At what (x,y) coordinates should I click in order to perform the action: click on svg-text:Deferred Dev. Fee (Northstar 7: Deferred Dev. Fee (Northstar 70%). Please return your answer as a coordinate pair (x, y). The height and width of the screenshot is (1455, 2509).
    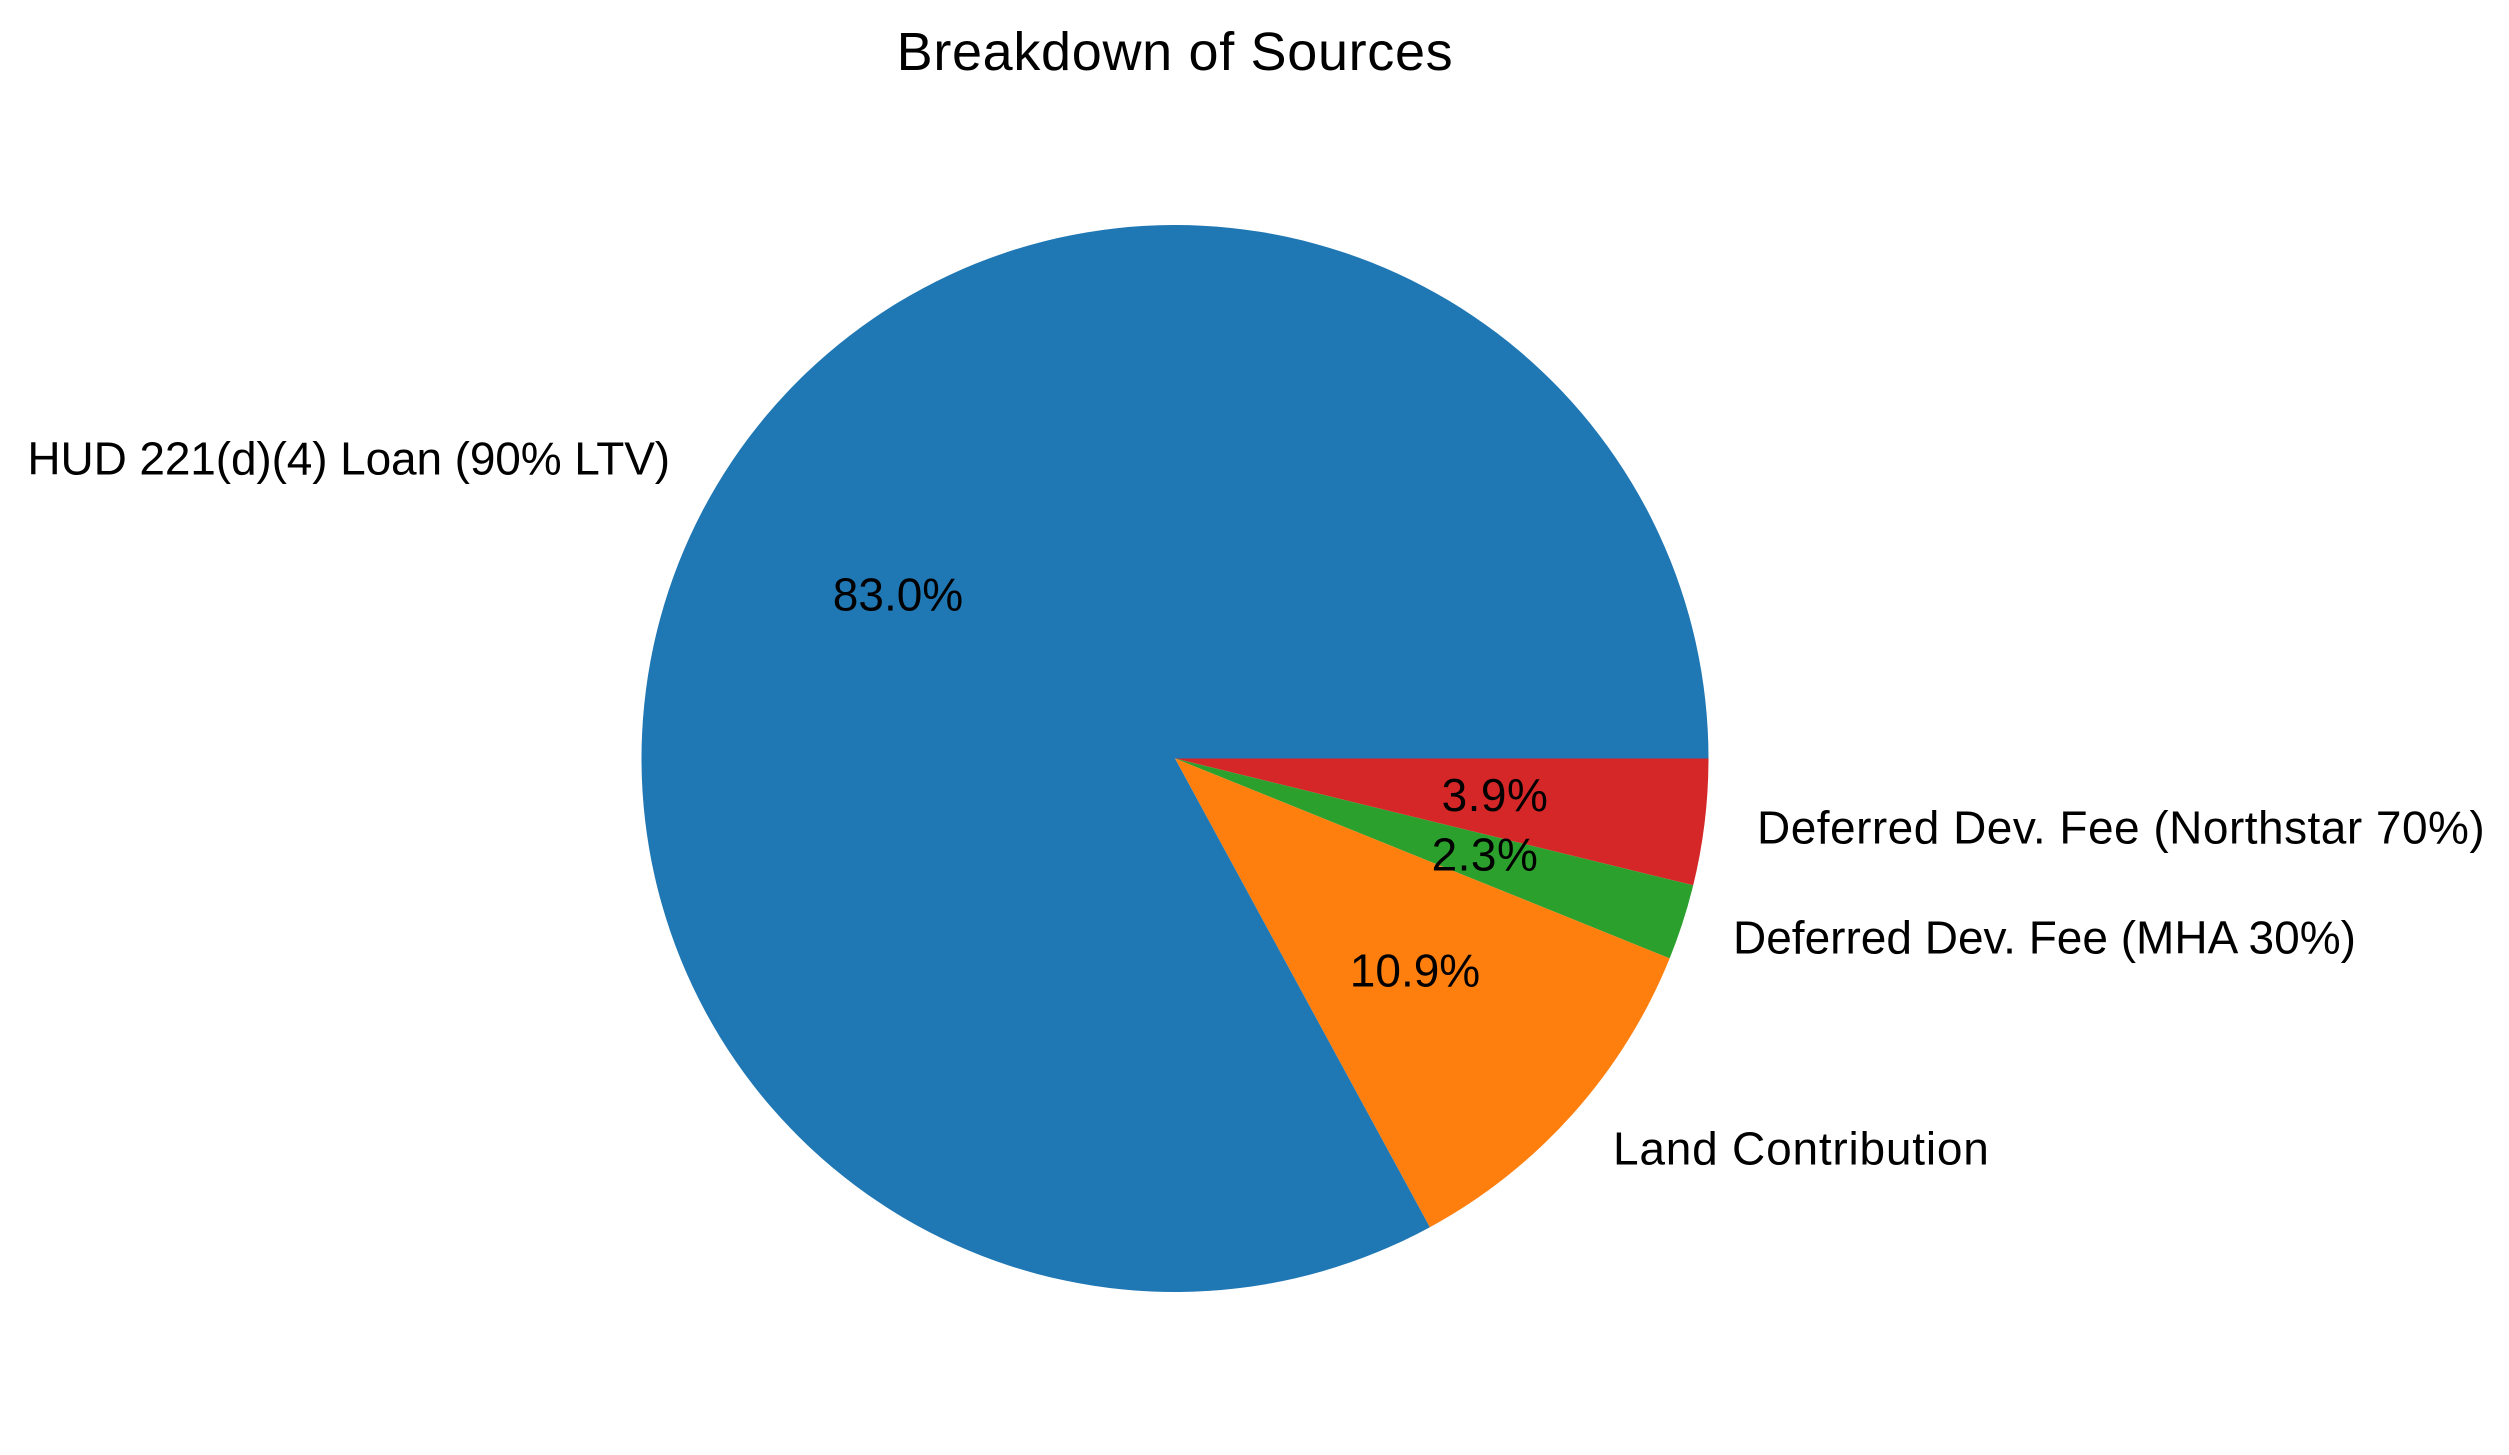
    Looking at the image, I should click on (2121, 828).